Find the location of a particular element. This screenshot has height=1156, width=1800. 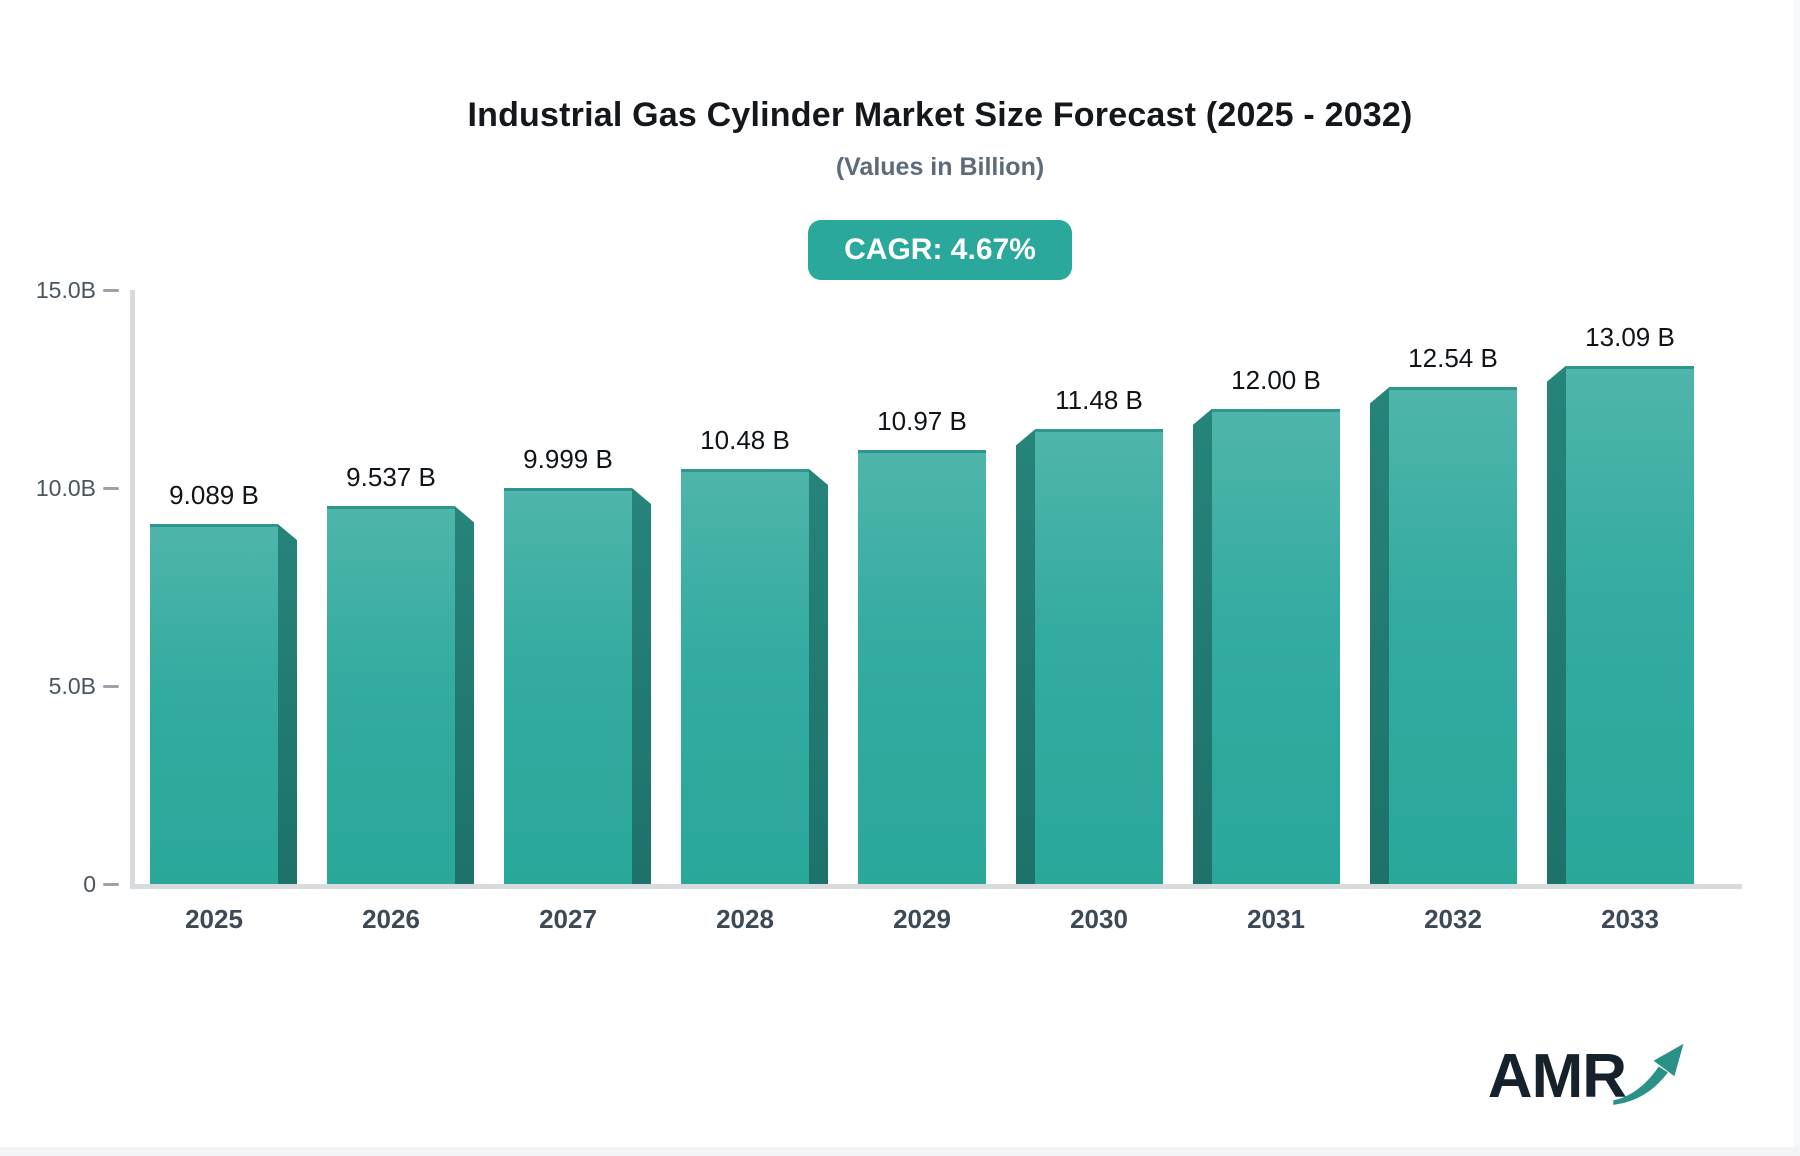

bar-side-2028 is located at coordinates (818, 676).